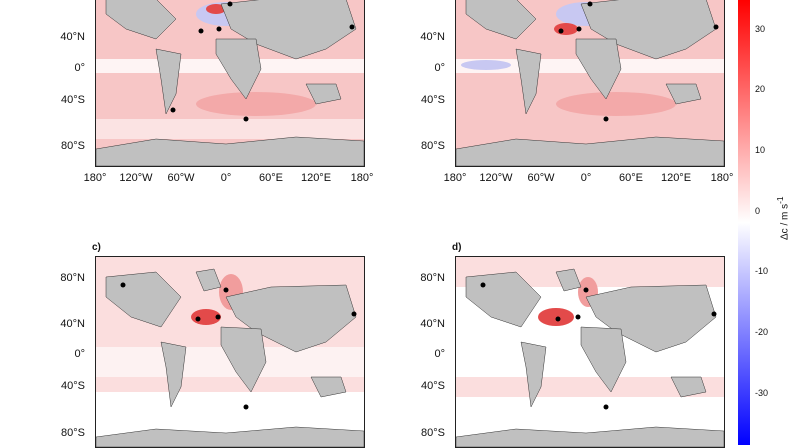 The image size is (800, 448). I want to click on map-c, so click(230, 352).